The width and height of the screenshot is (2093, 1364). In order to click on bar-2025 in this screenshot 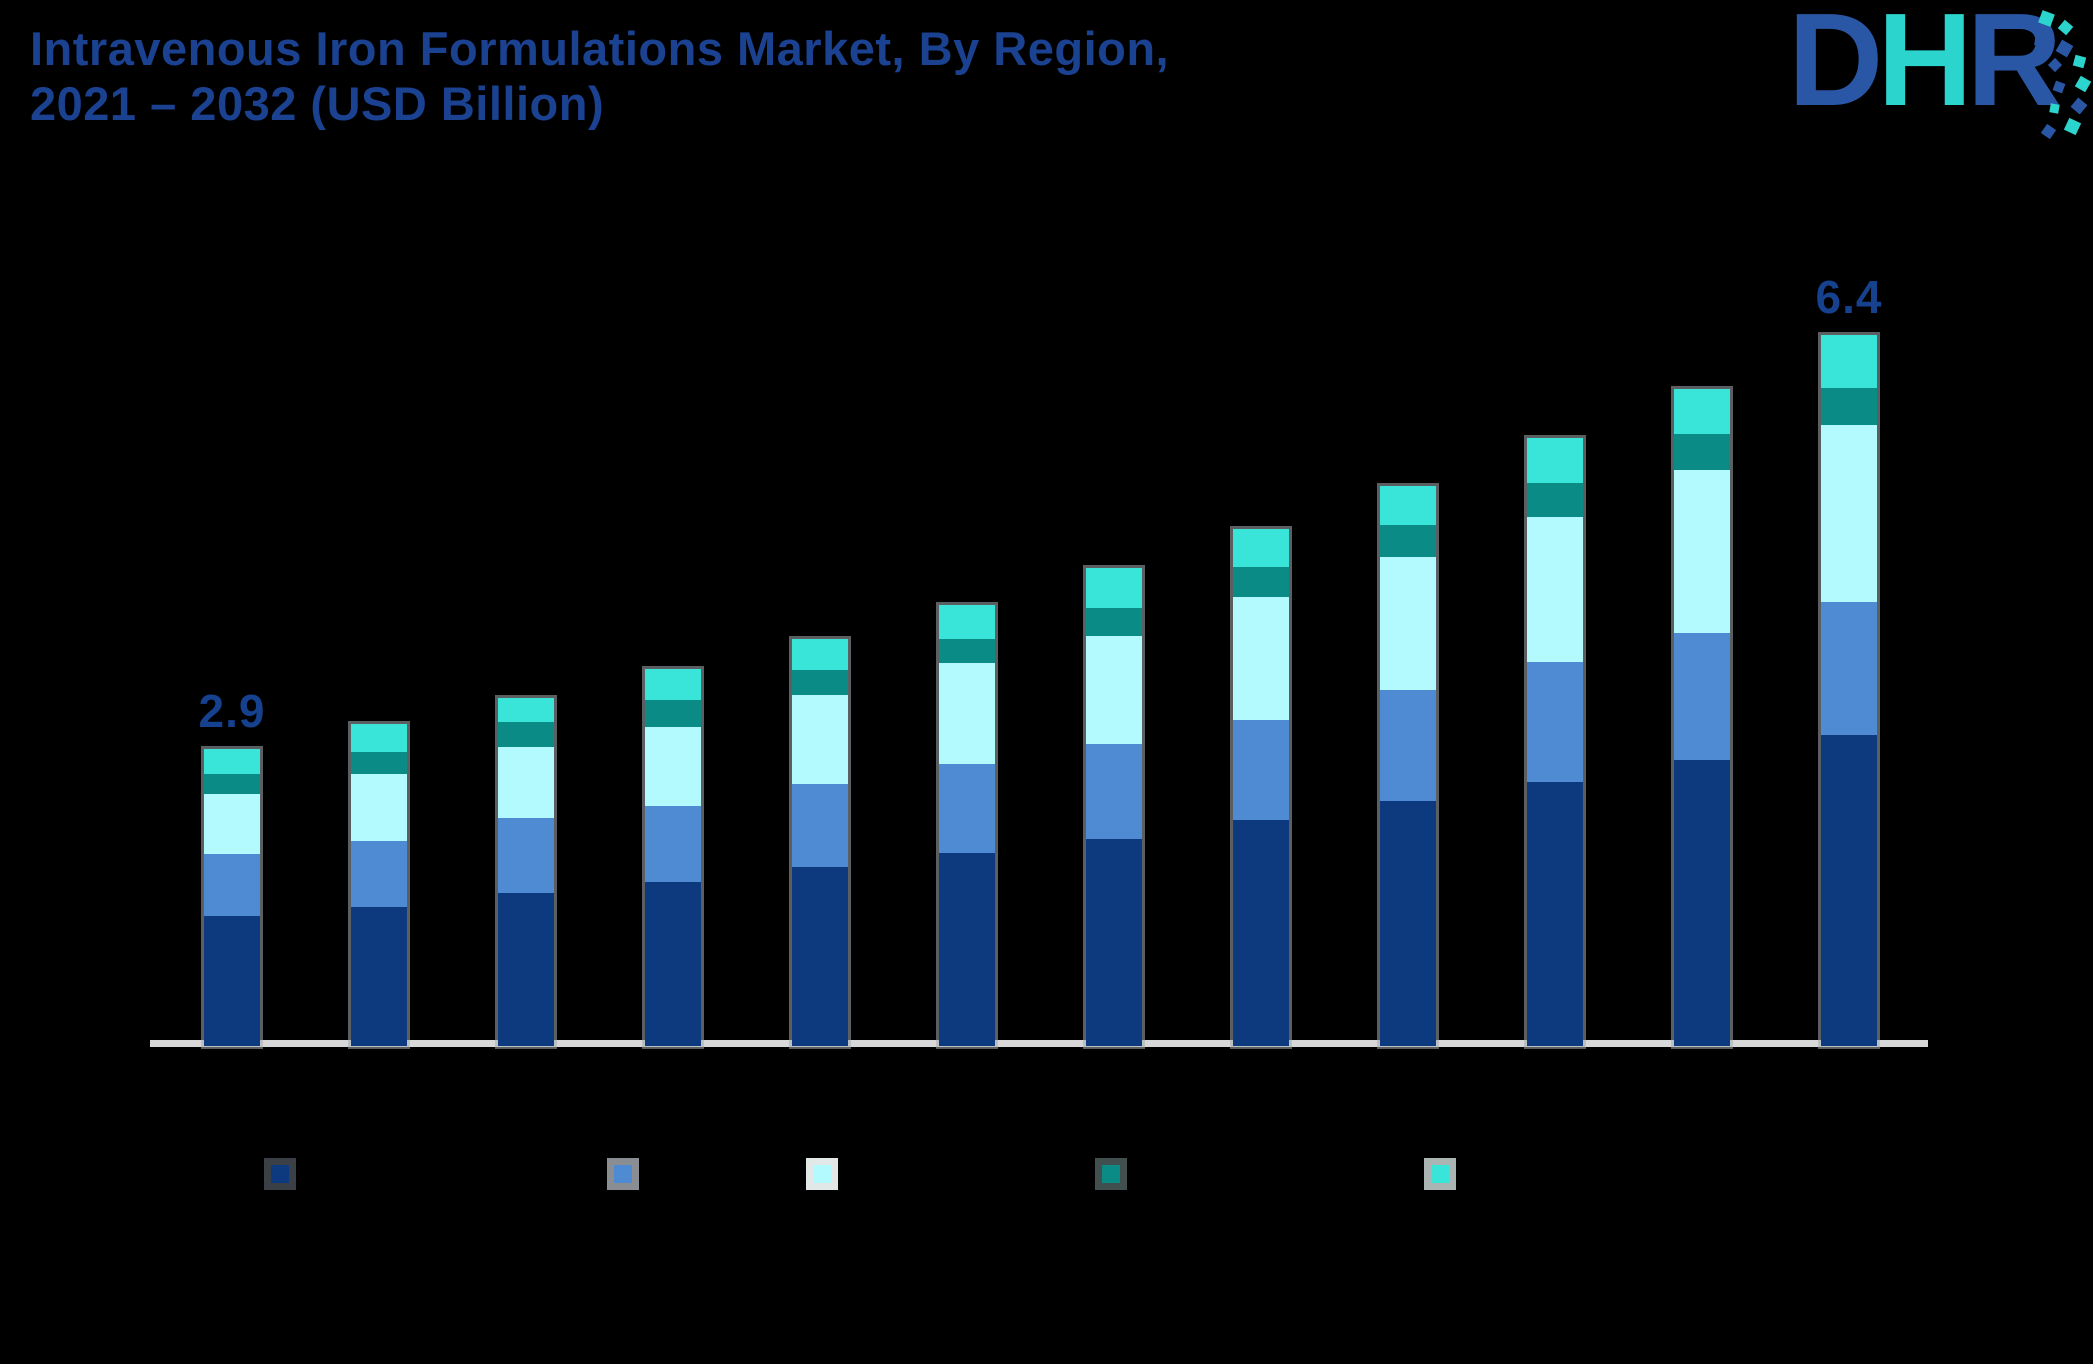, I will do `click(820, 842)`.